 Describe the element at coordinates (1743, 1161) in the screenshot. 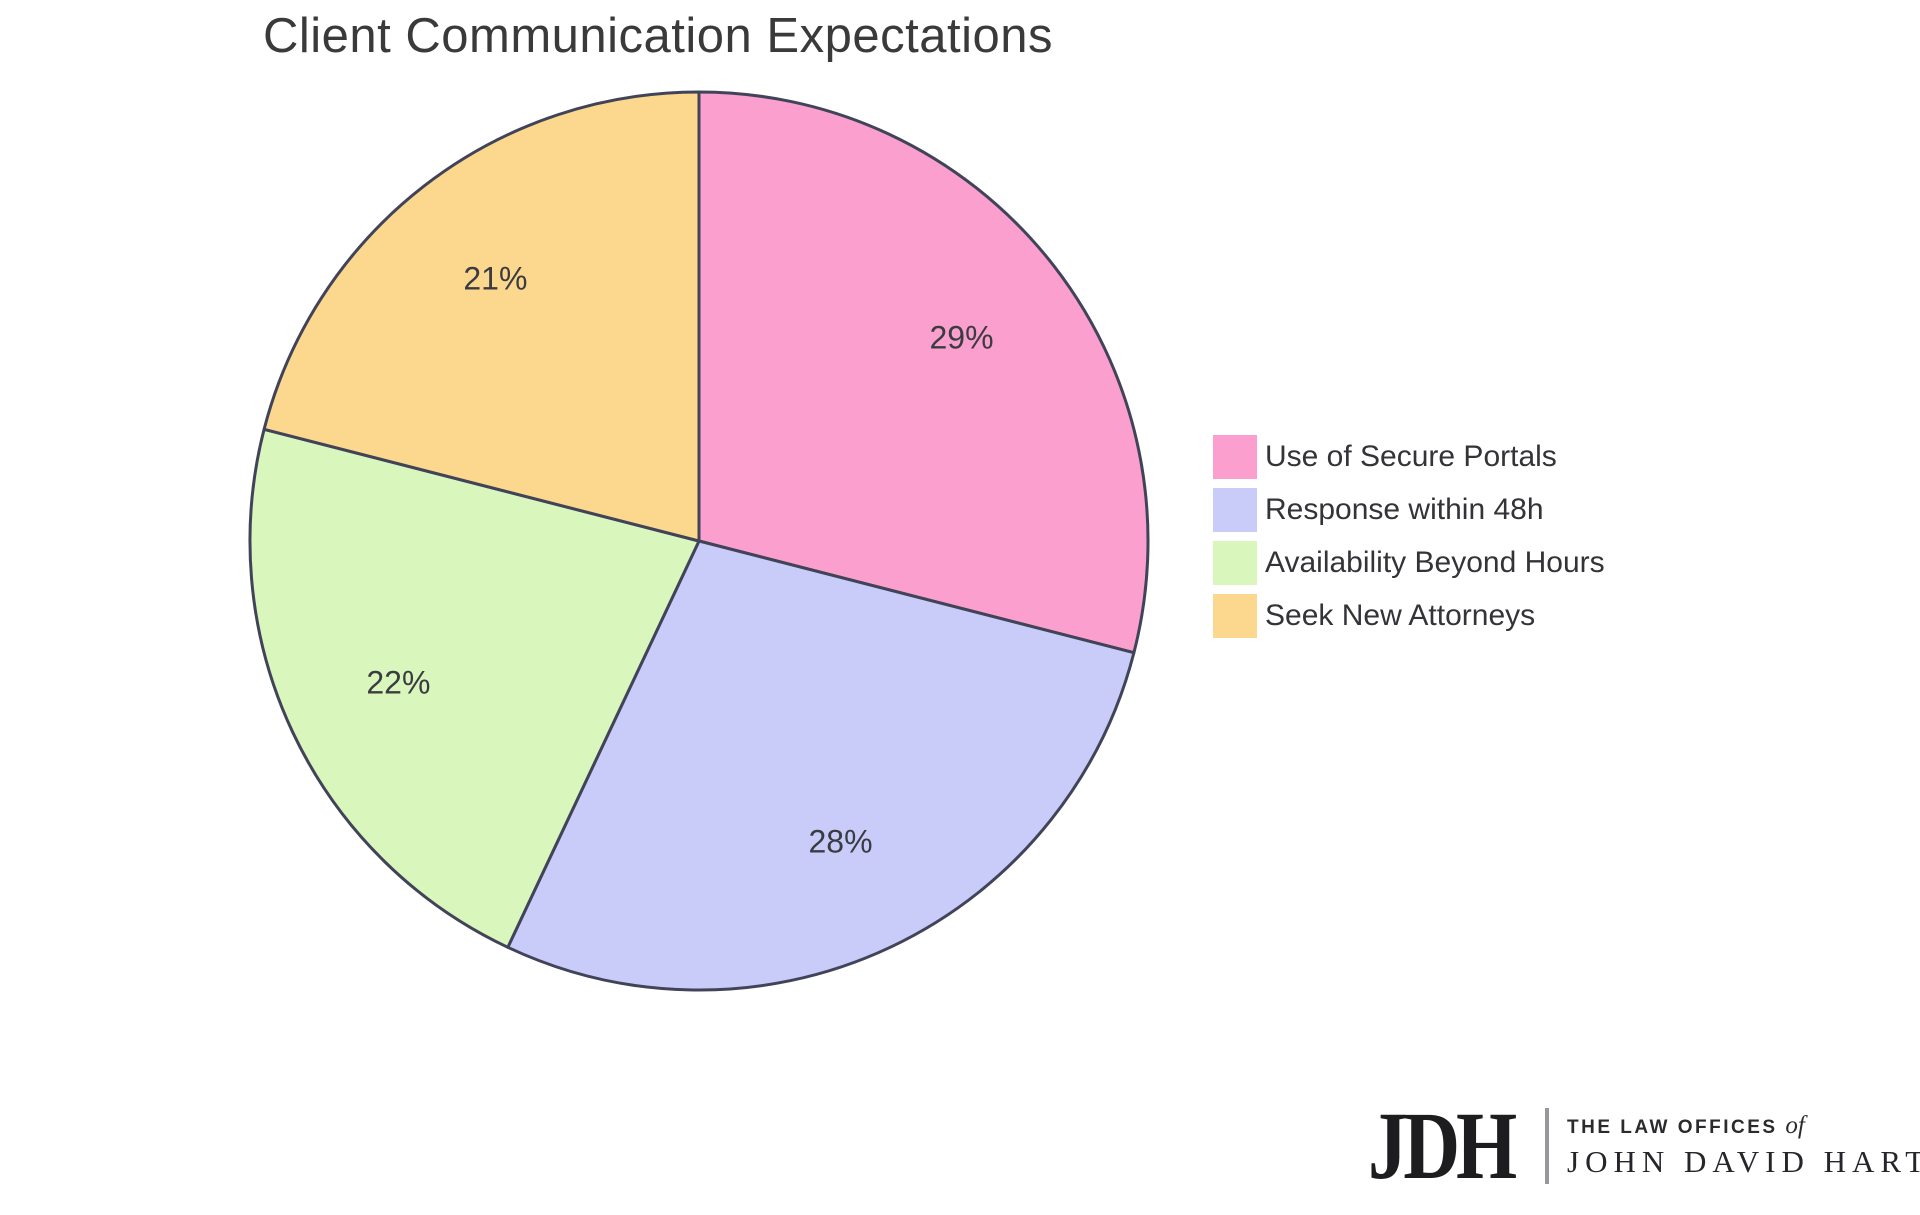

I see `brand-name: JOHN DAVID HART` at that location.